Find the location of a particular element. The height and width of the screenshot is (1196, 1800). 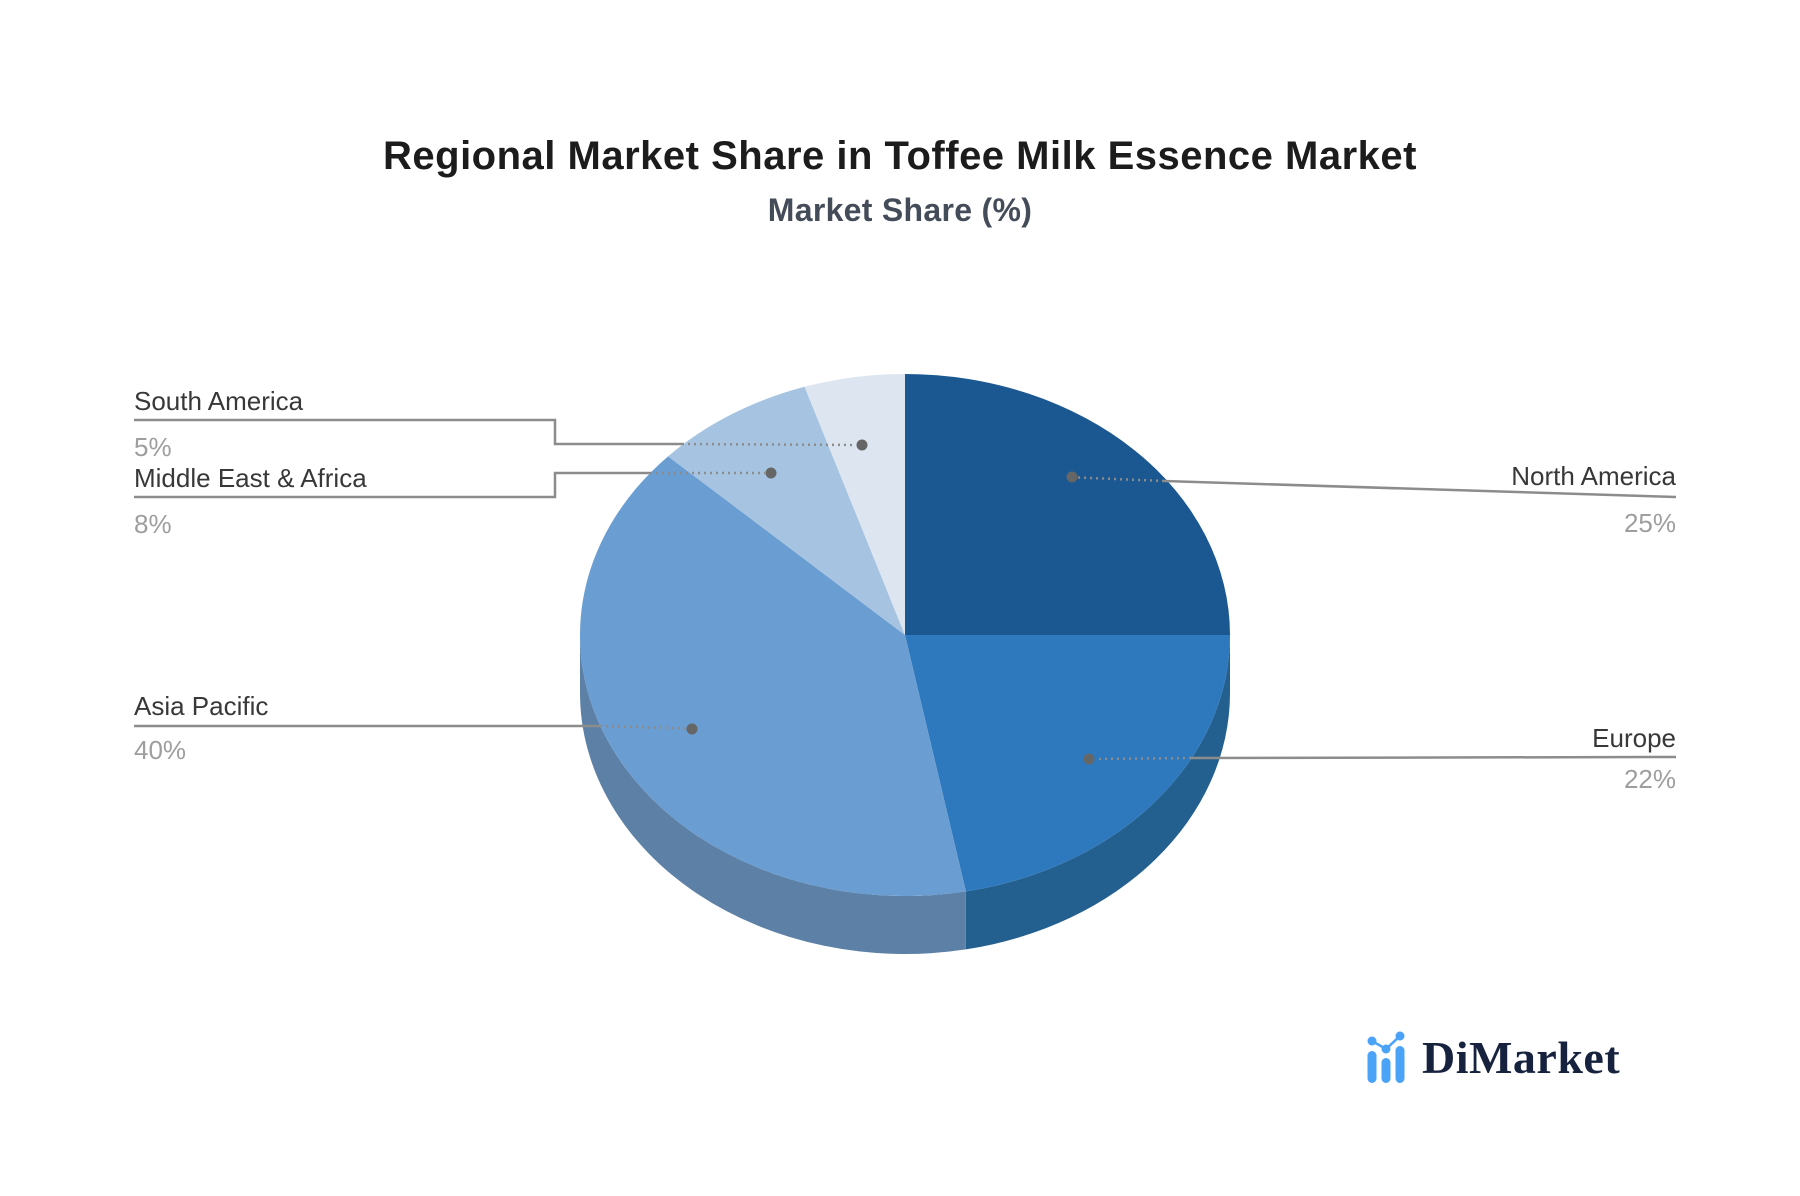

pie-slice-south-america is located at coordinates (854, 504).